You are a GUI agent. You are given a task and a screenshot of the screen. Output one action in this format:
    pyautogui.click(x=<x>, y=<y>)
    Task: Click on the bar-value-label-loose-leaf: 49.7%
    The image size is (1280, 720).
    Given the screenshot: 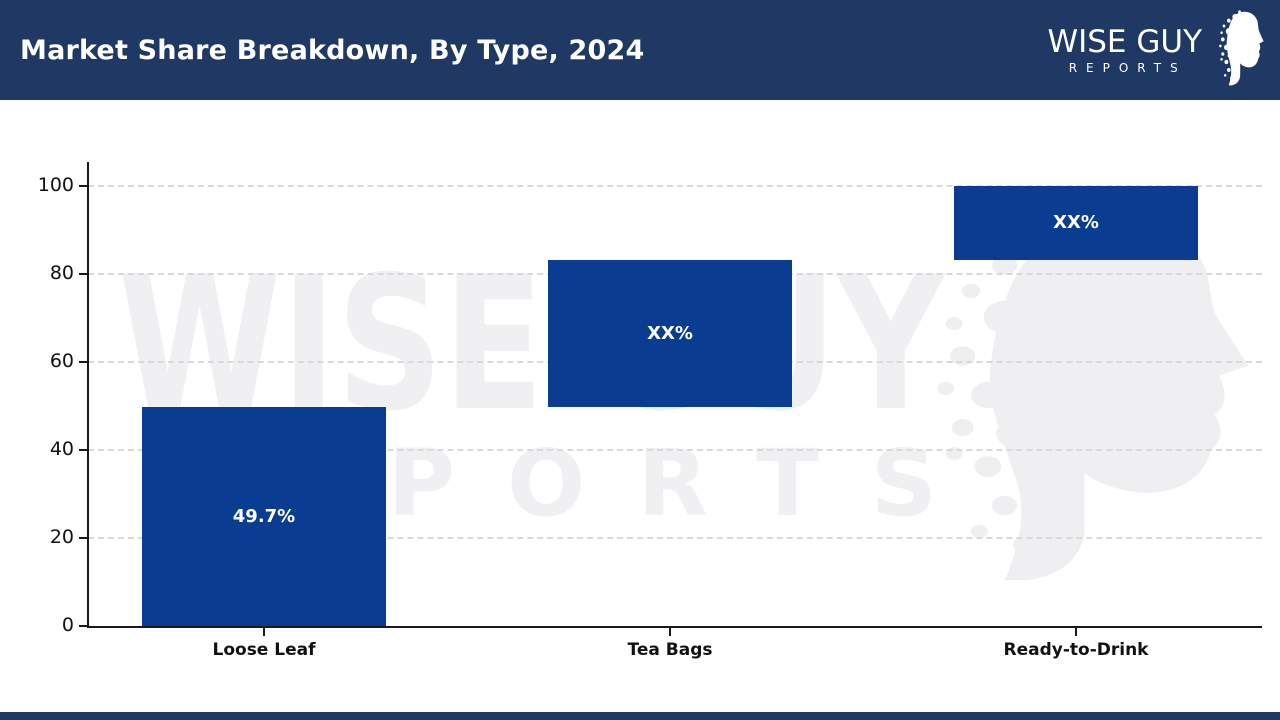 What is the action you would take?
    pyautogui.click(x=264, y=517)
    